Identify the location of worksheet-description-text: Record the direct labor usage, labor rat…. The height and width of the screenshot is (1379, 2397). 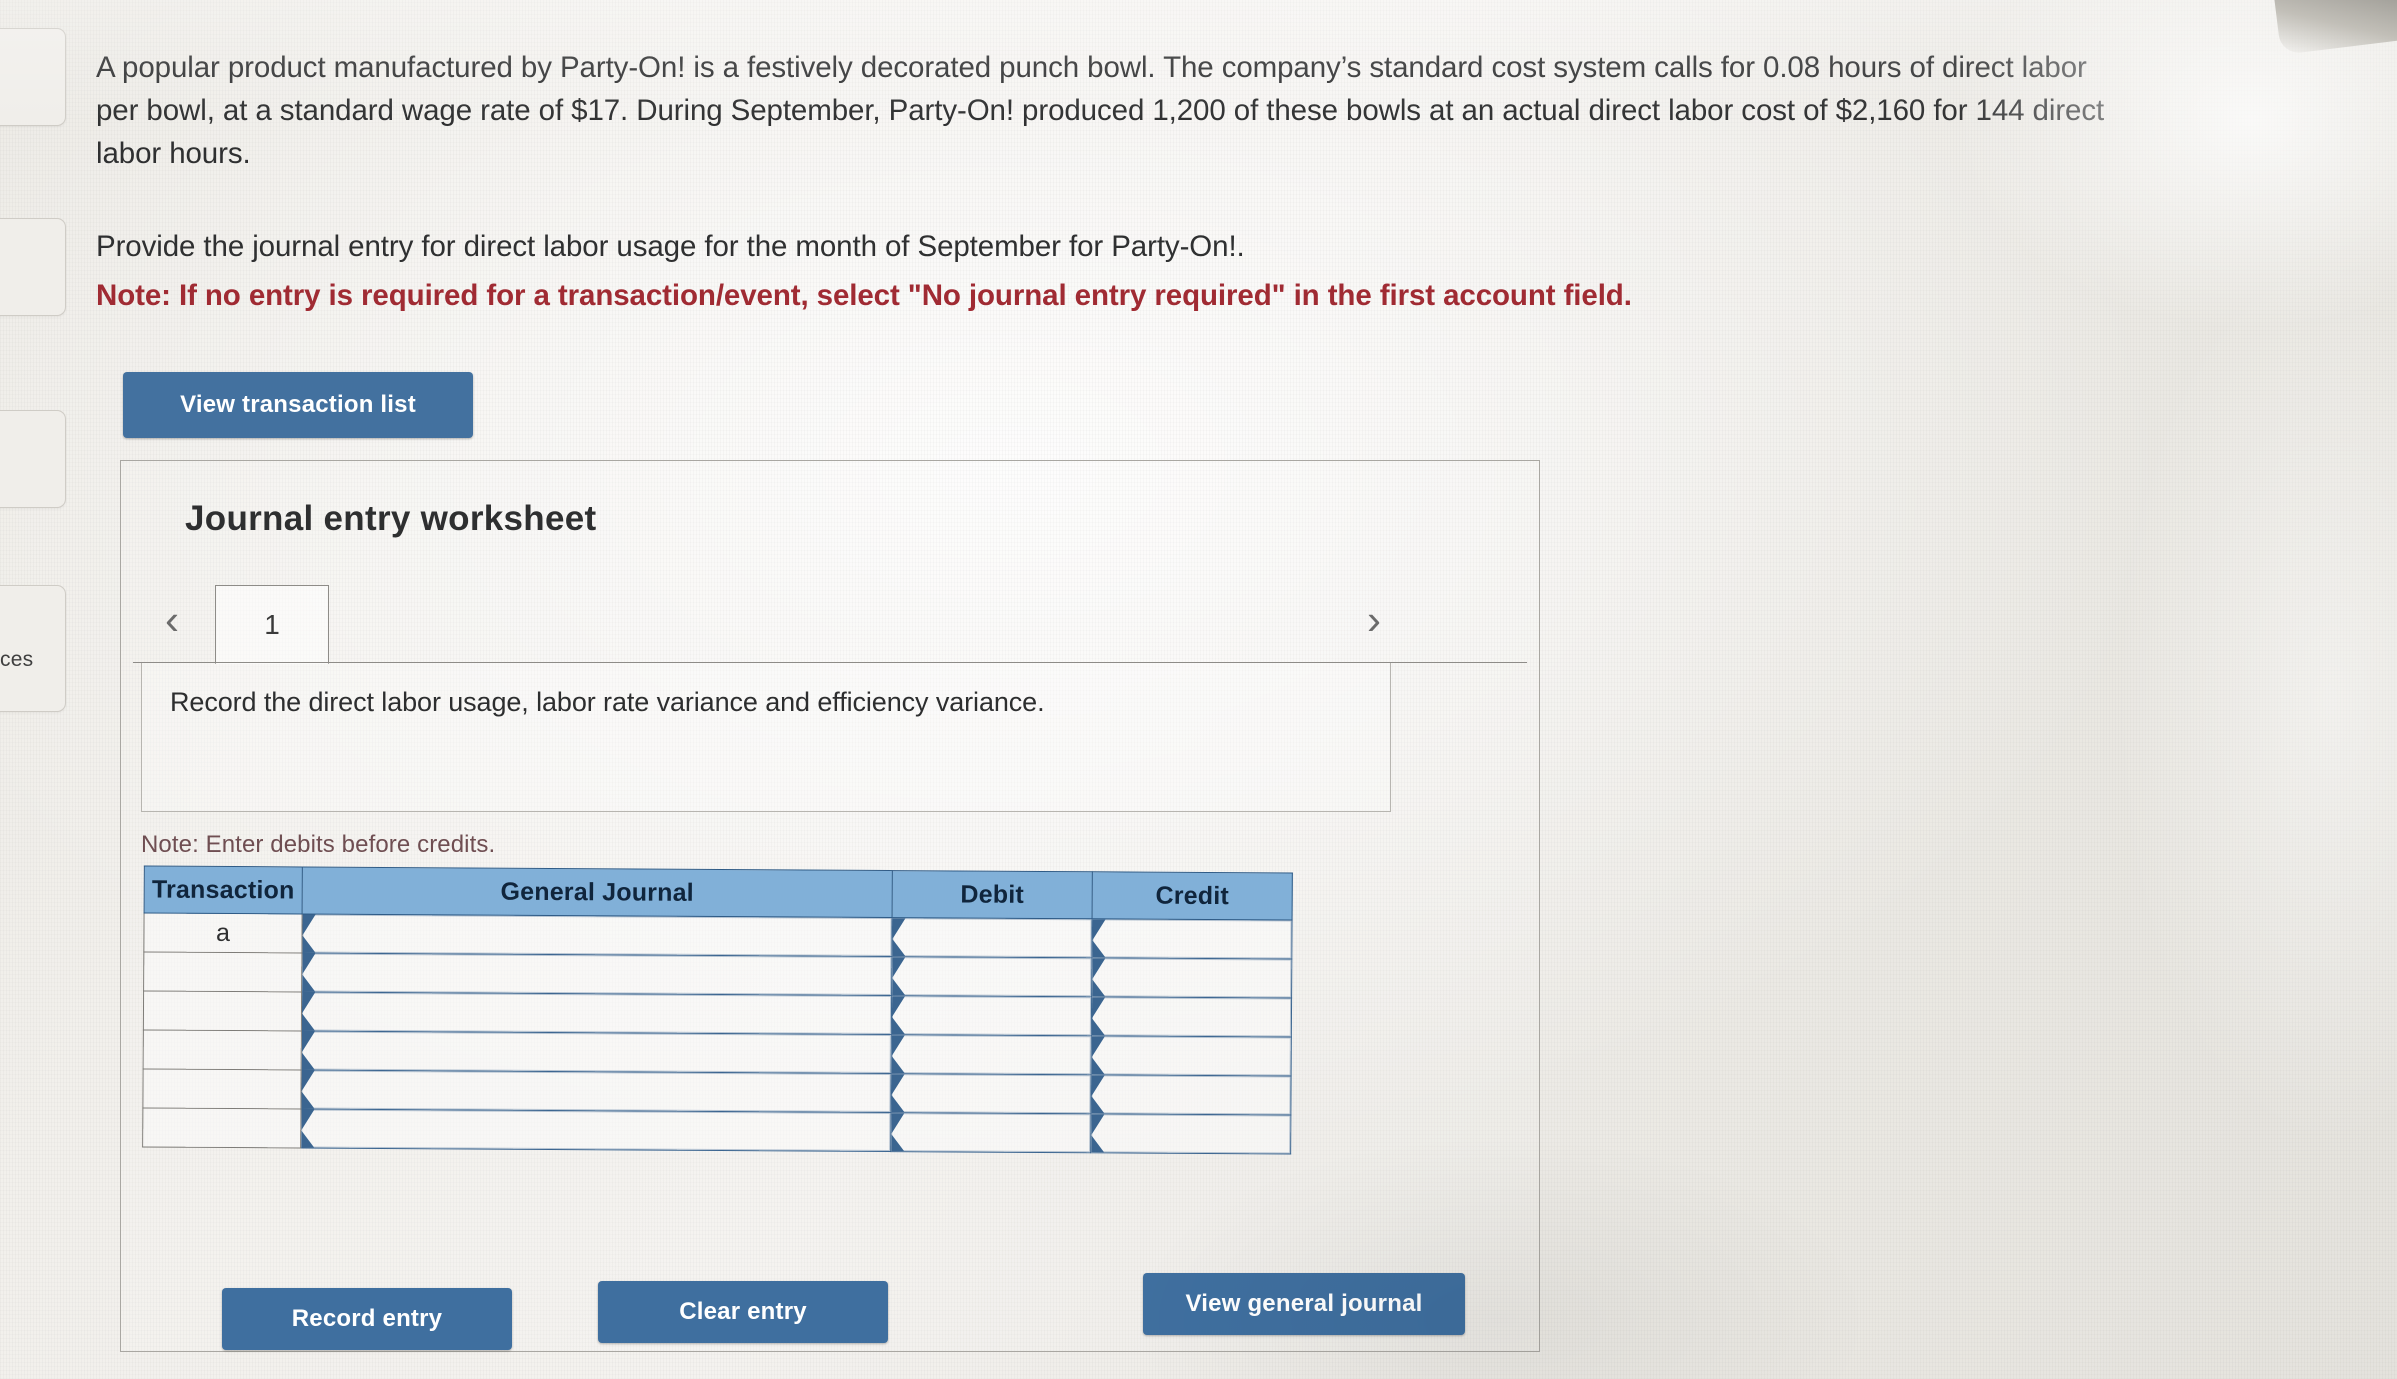
(607, 702).